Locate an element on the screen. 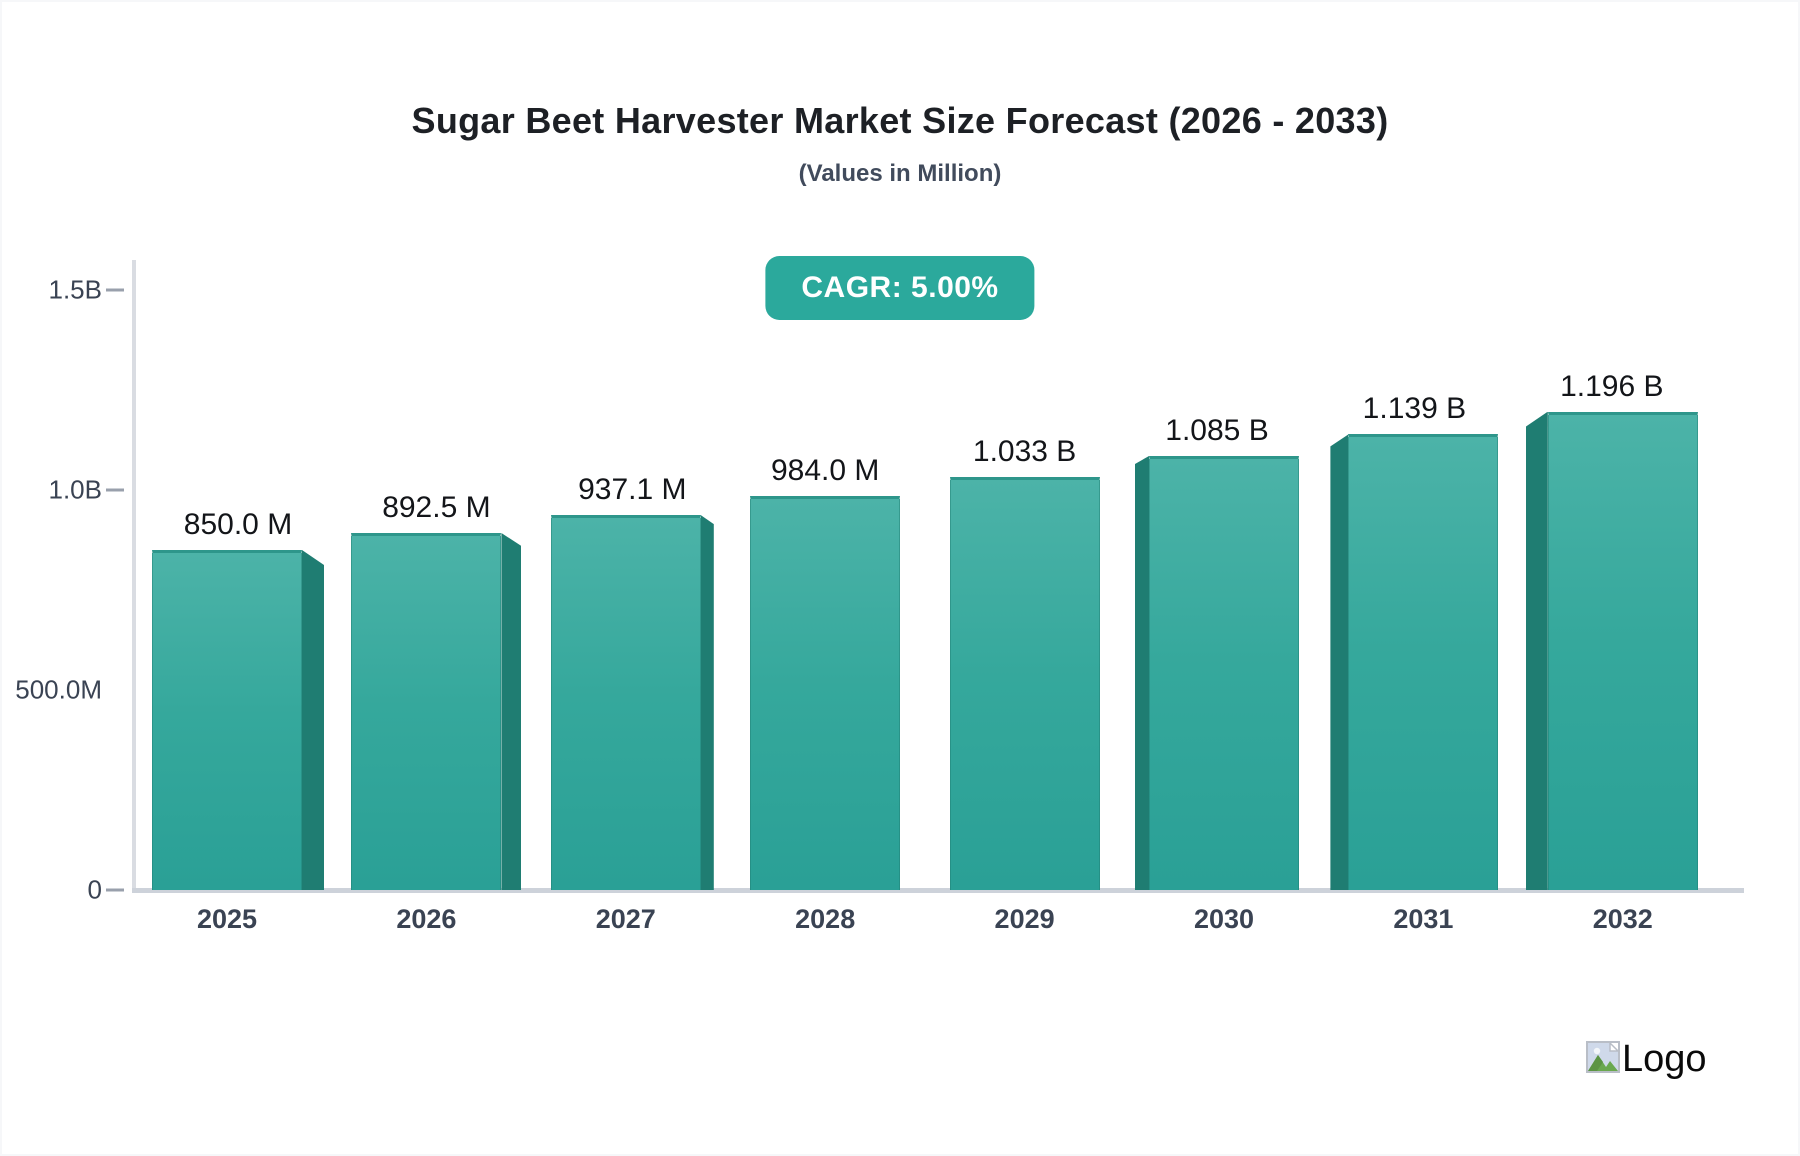  bar-value-label-2029: 1.033 B is located at coordinates (1024, 451).